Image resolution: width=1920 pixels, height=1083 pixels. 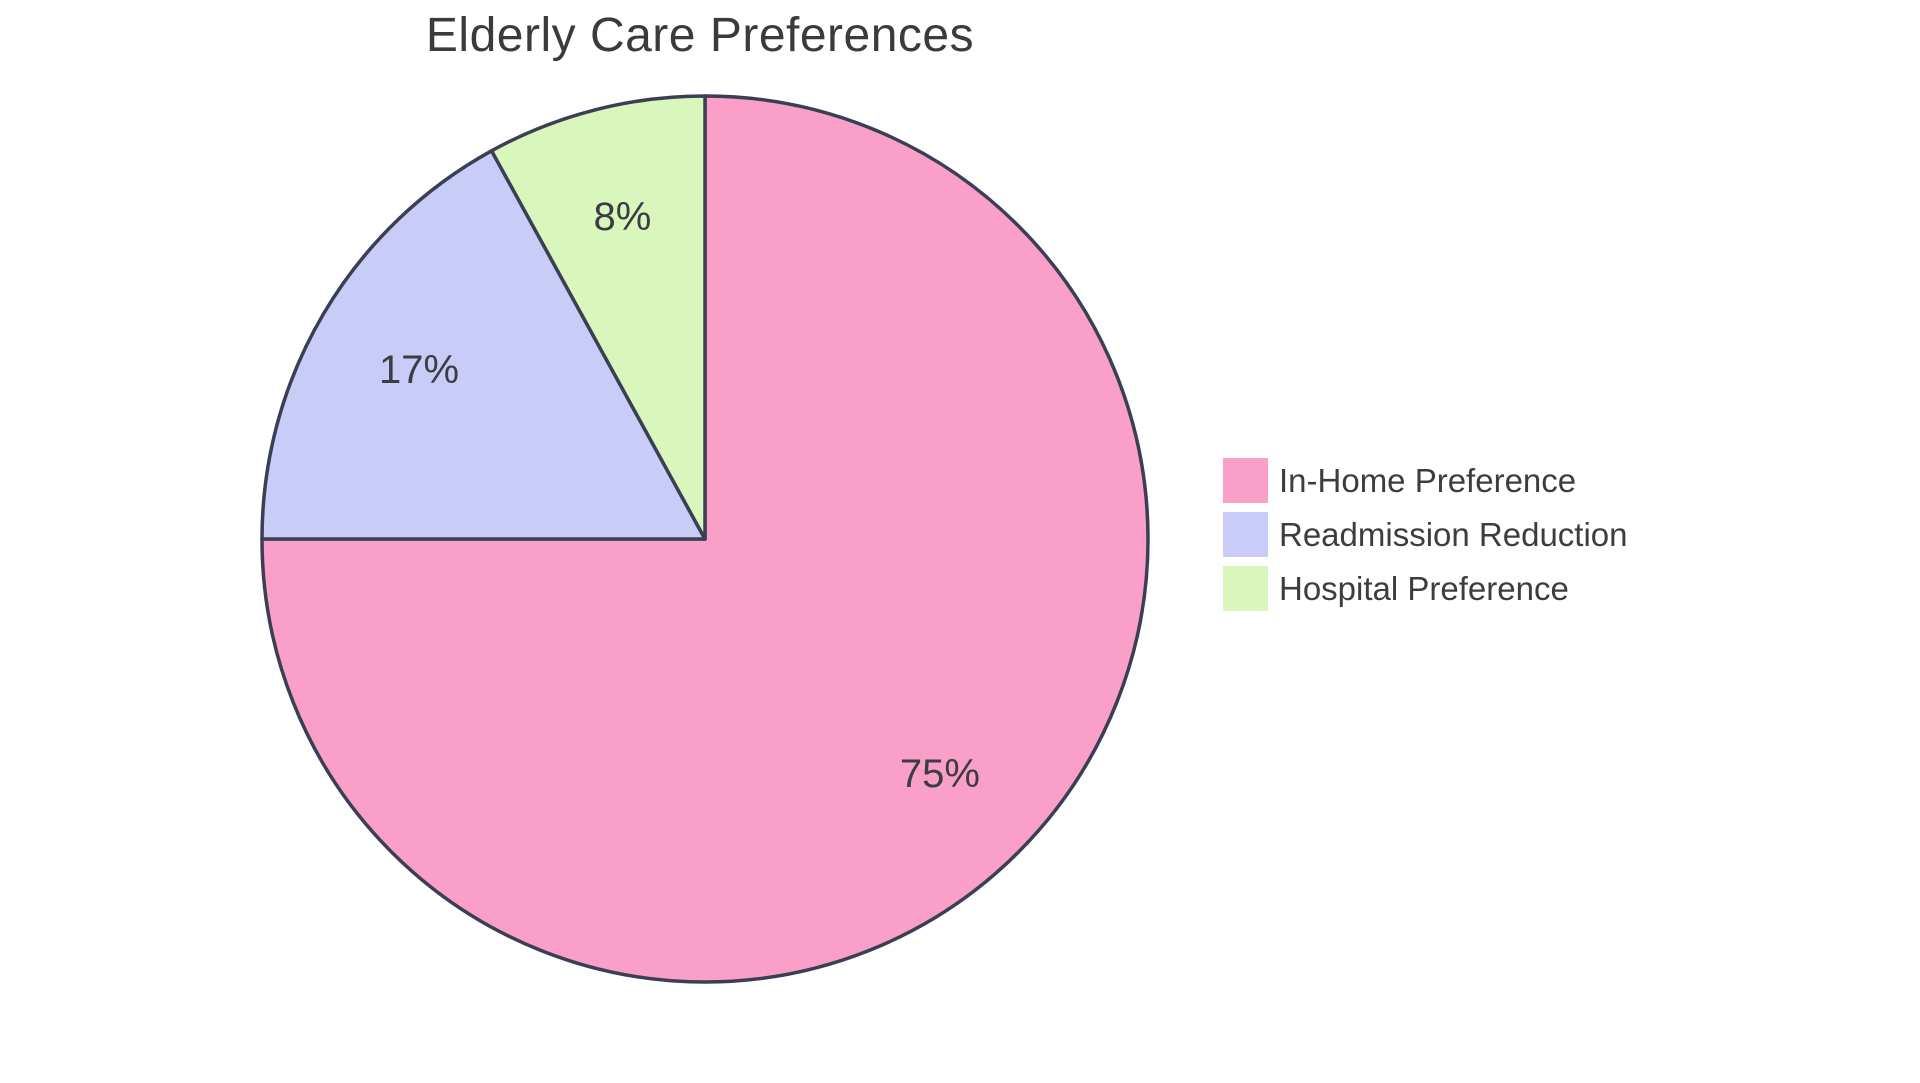 What do you see at coordinates (700, 35) in the screenshot?
I see `chart-title: Elderly Care Preferences` at bounding box center [700, 35].